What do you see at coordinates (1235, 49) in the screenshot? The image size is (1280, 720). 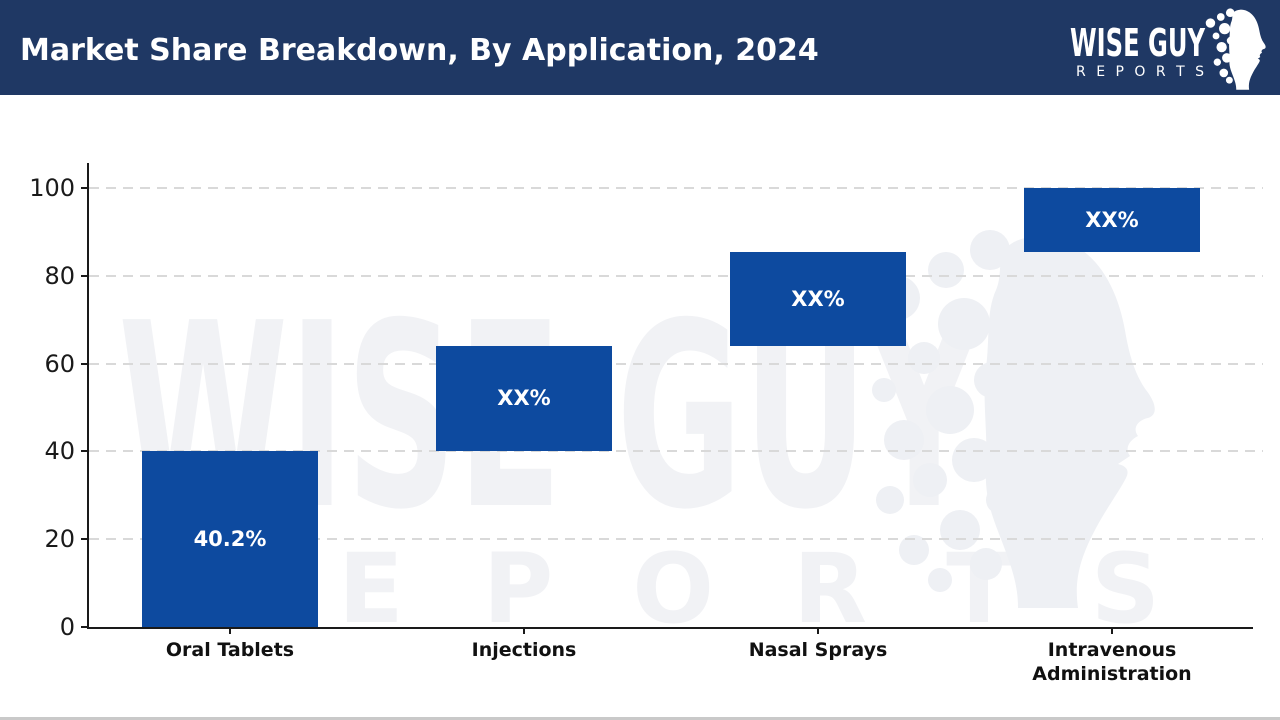 I see `logo-head-icon` at bounding box center [1235, 49].